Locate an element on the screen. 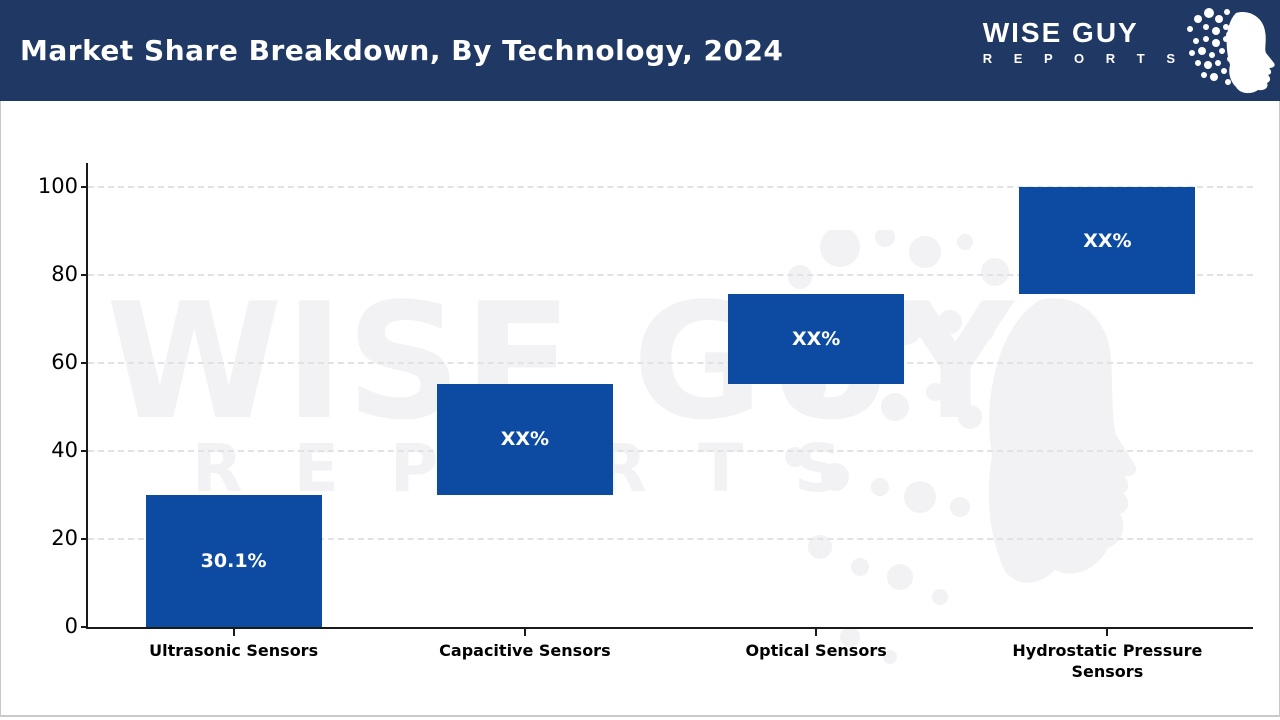 The image size is (1280, 720). brand-logo: WISE GUY R E P O R T S is located at coordinates (1083, 42).